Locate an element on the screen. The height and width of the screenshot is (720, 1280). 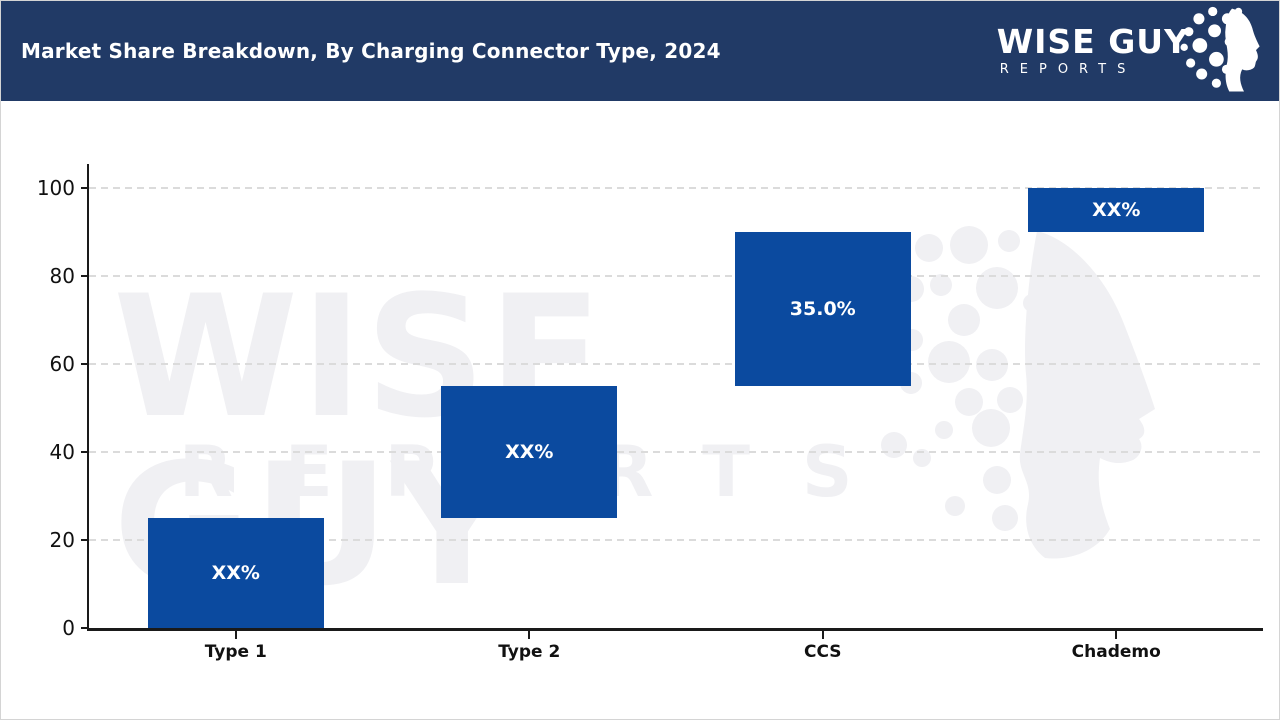
brand-subtitle: REPORTS is located at coordinates (1068, 69).